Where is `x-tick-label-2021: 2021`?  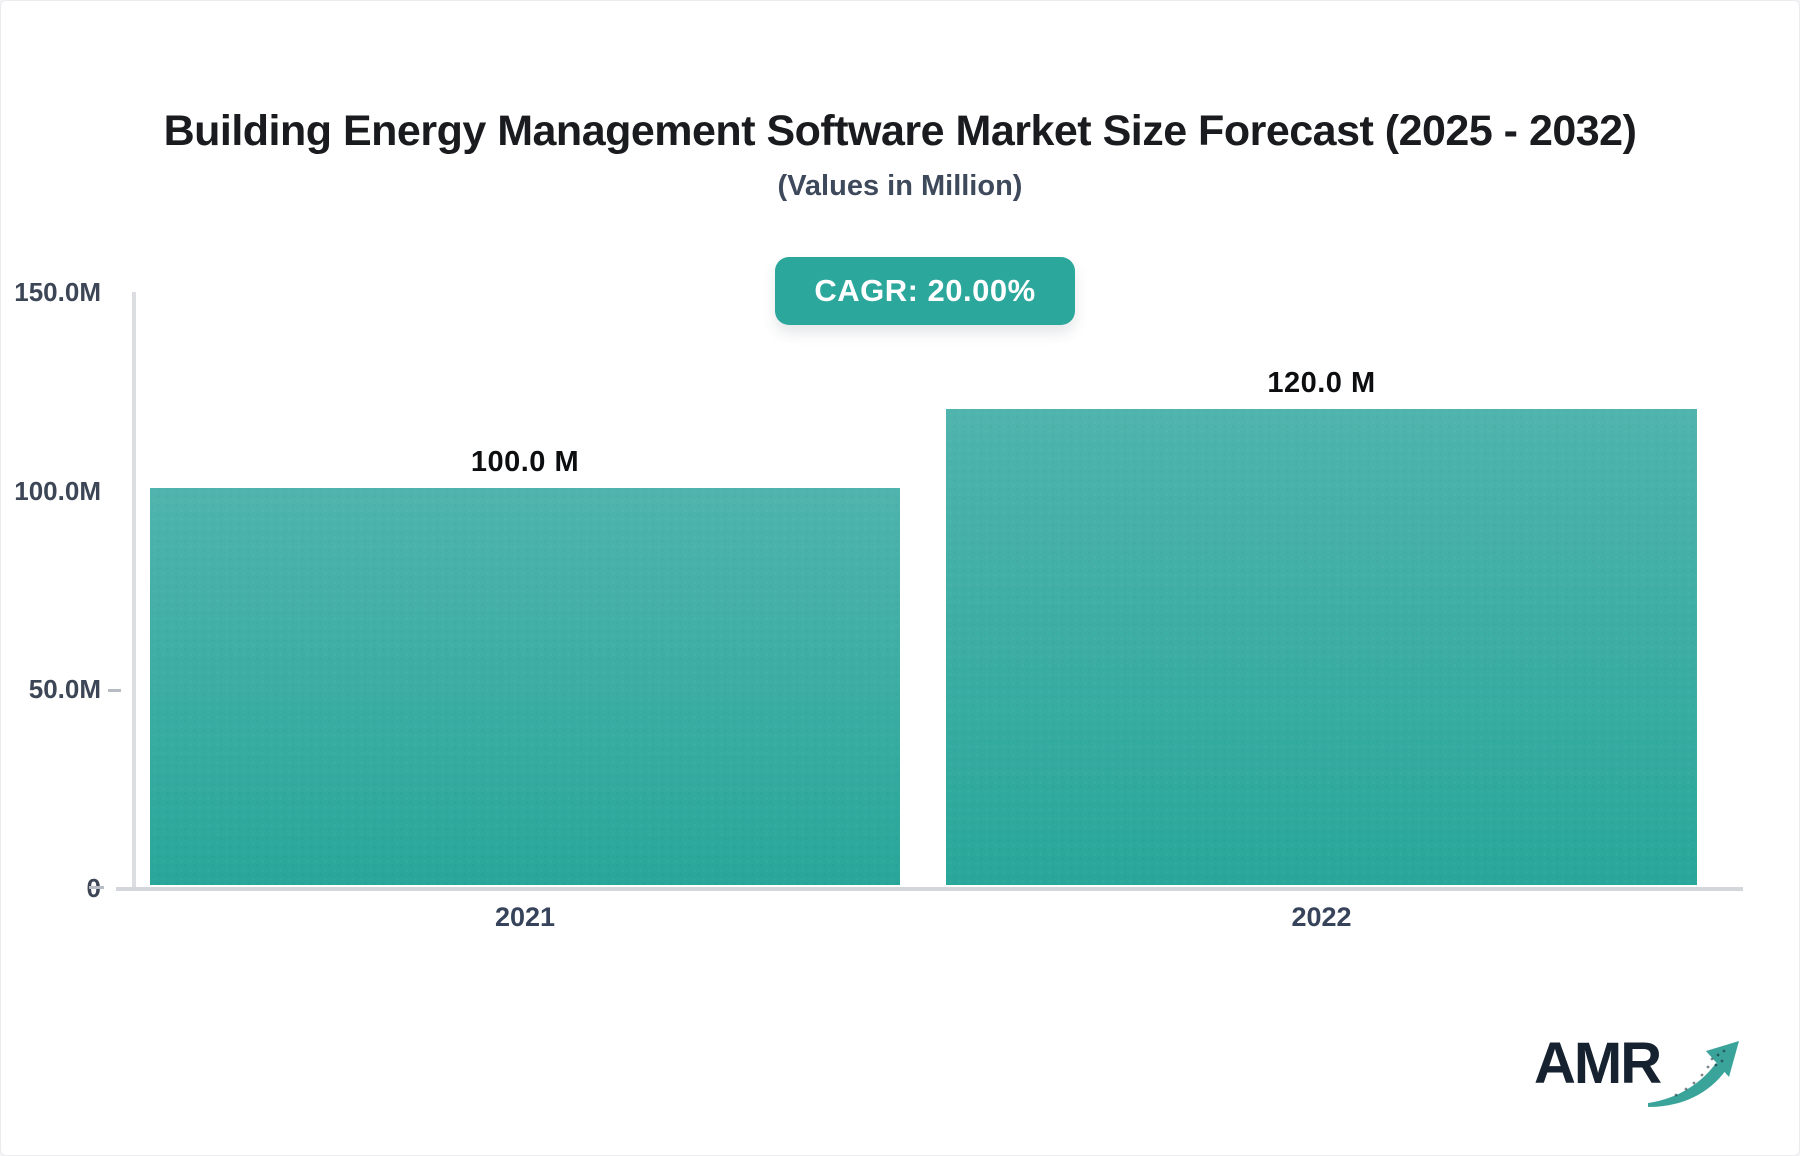
x-tick-label-2021: 2021 is located at coordinates (525, 917).